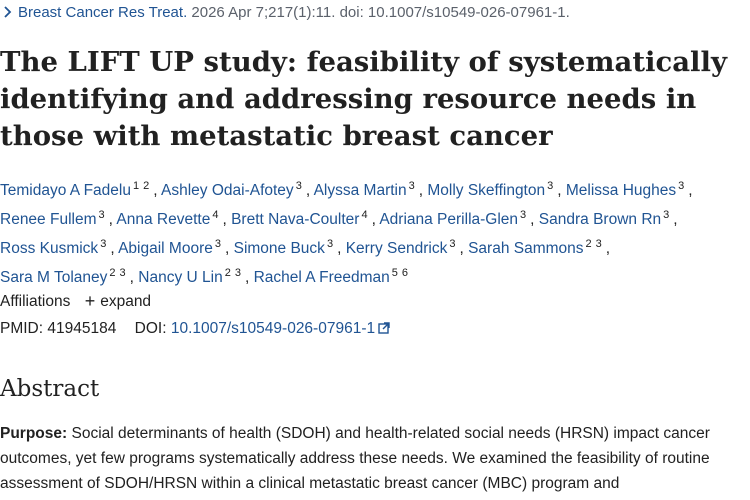 Image resolution: width=750 pixels, height=500 pixels. What do you see at coordinates (90, 301) in the screenshot?
I see `plus-icon: +` at bounding box center [90, 301].